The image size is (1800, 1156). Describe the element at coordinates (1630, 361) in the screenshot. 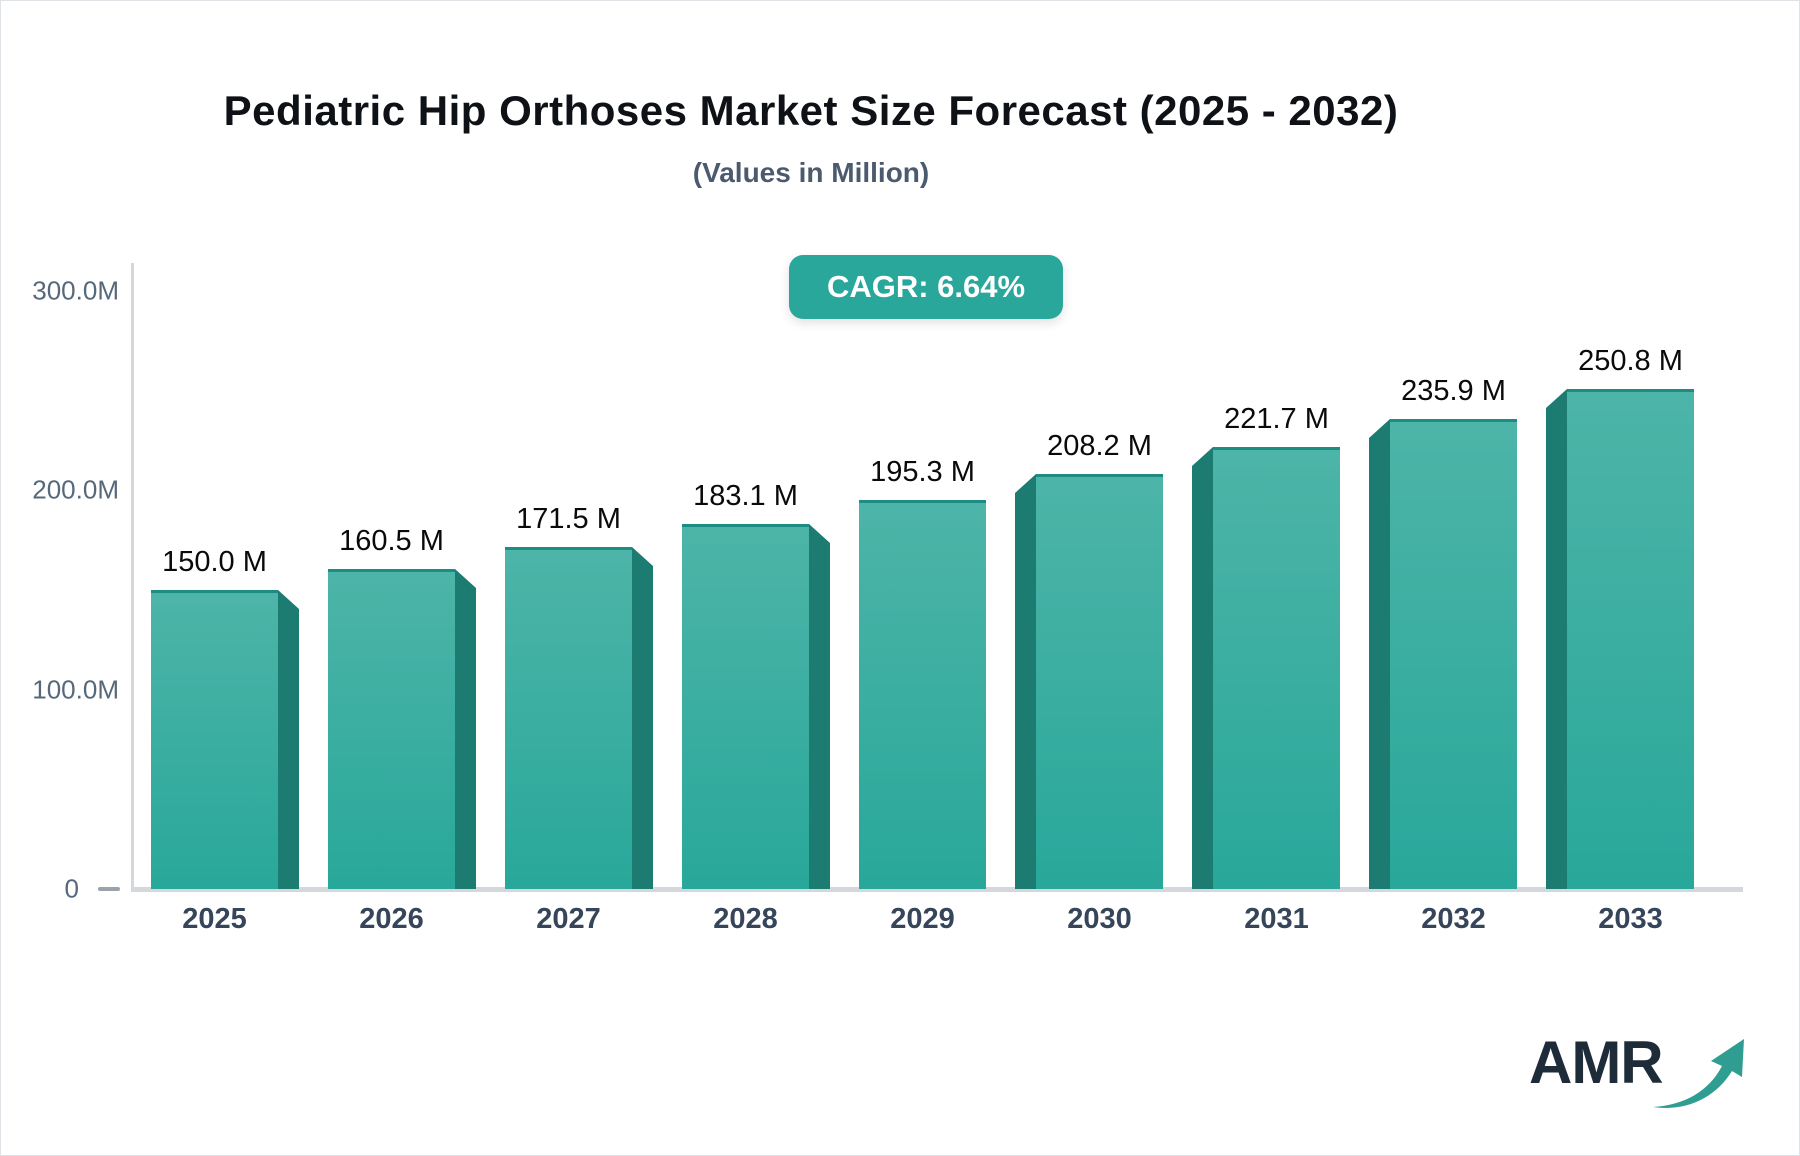

I see `bar-value-label: 250.8 M` at that location.